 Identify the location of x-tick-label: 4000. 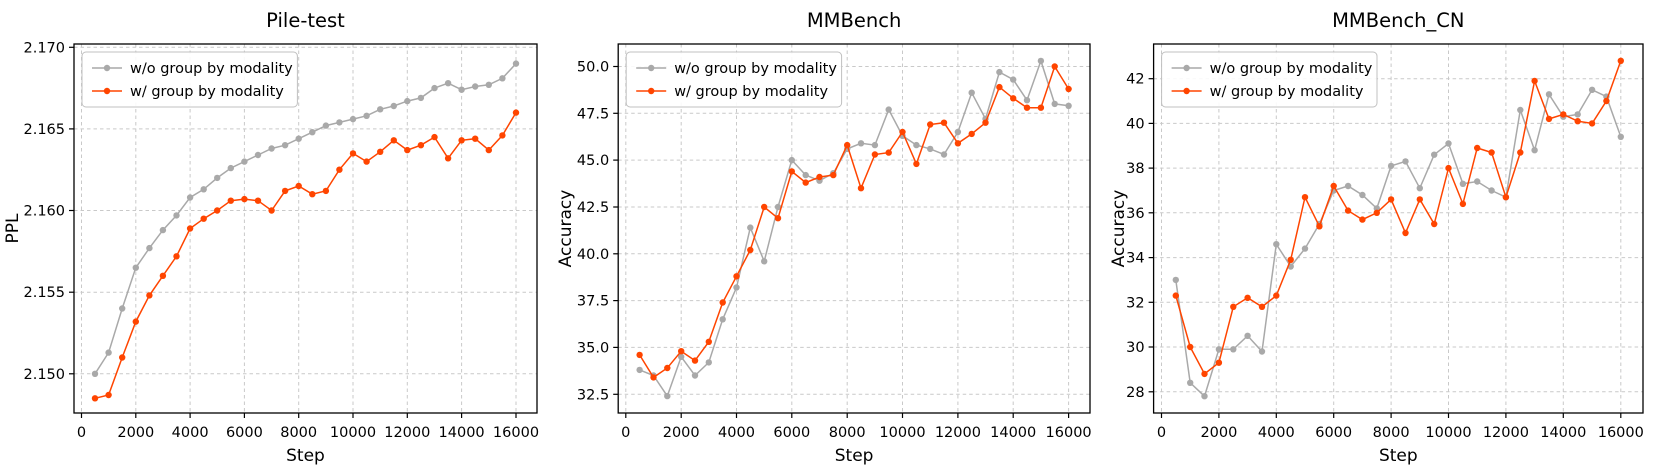
(1276, 433).